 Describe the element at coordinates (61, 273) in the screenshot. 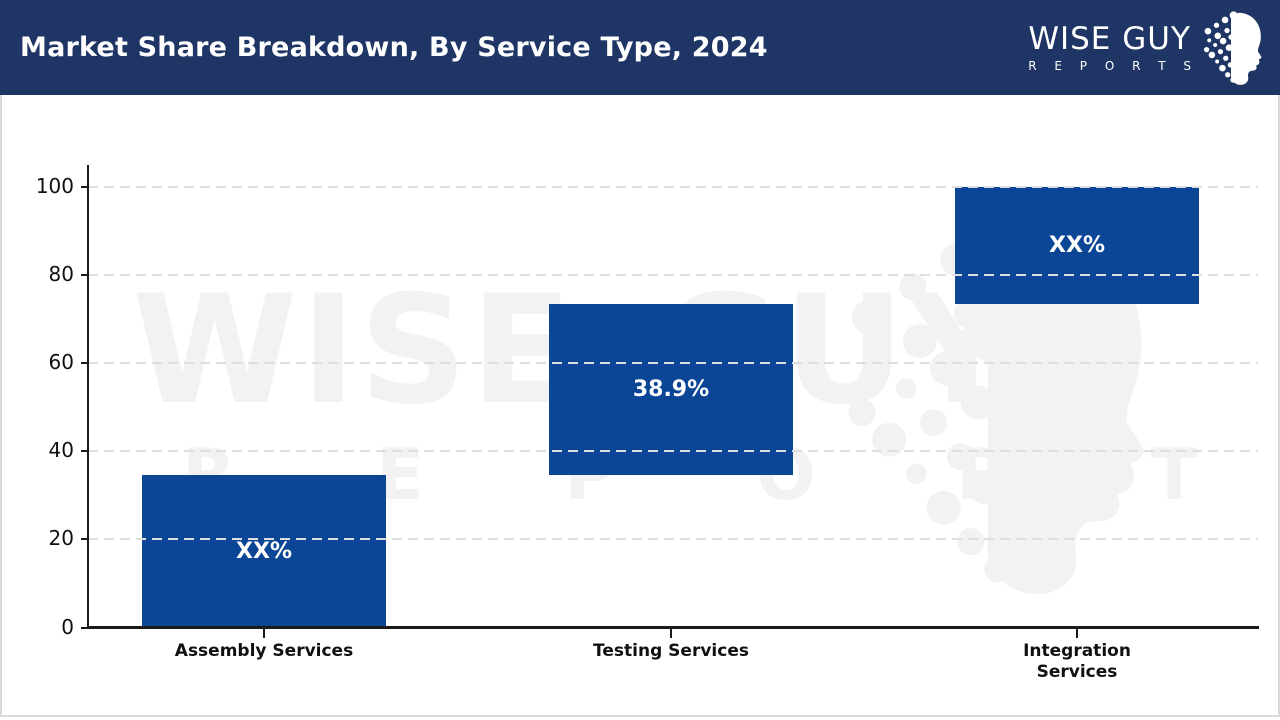

I see `y-tick-label: 80` at that location.